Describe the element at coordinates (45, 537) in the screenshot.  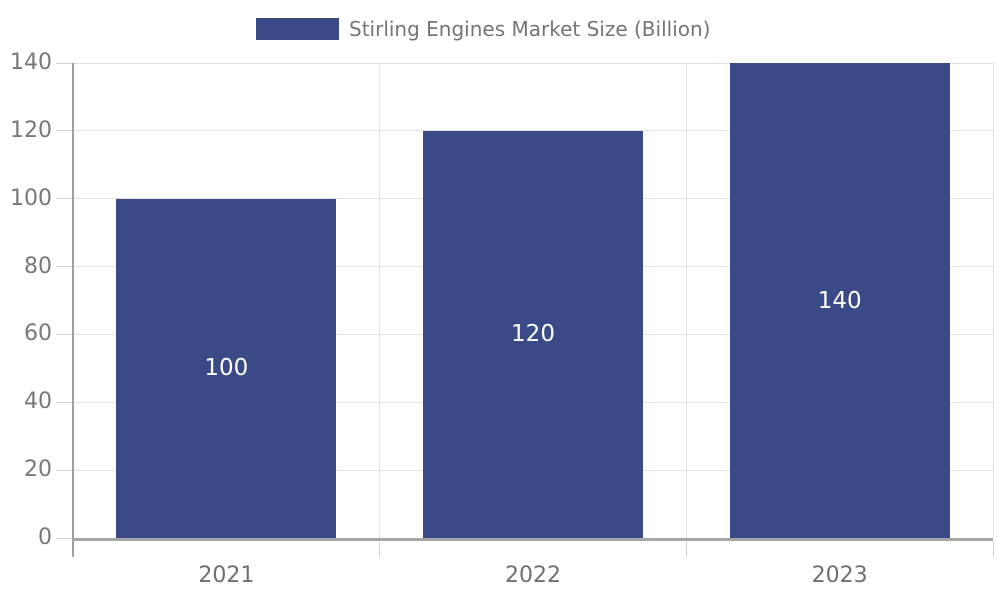
I see `y-tick-label: 0` at that location.